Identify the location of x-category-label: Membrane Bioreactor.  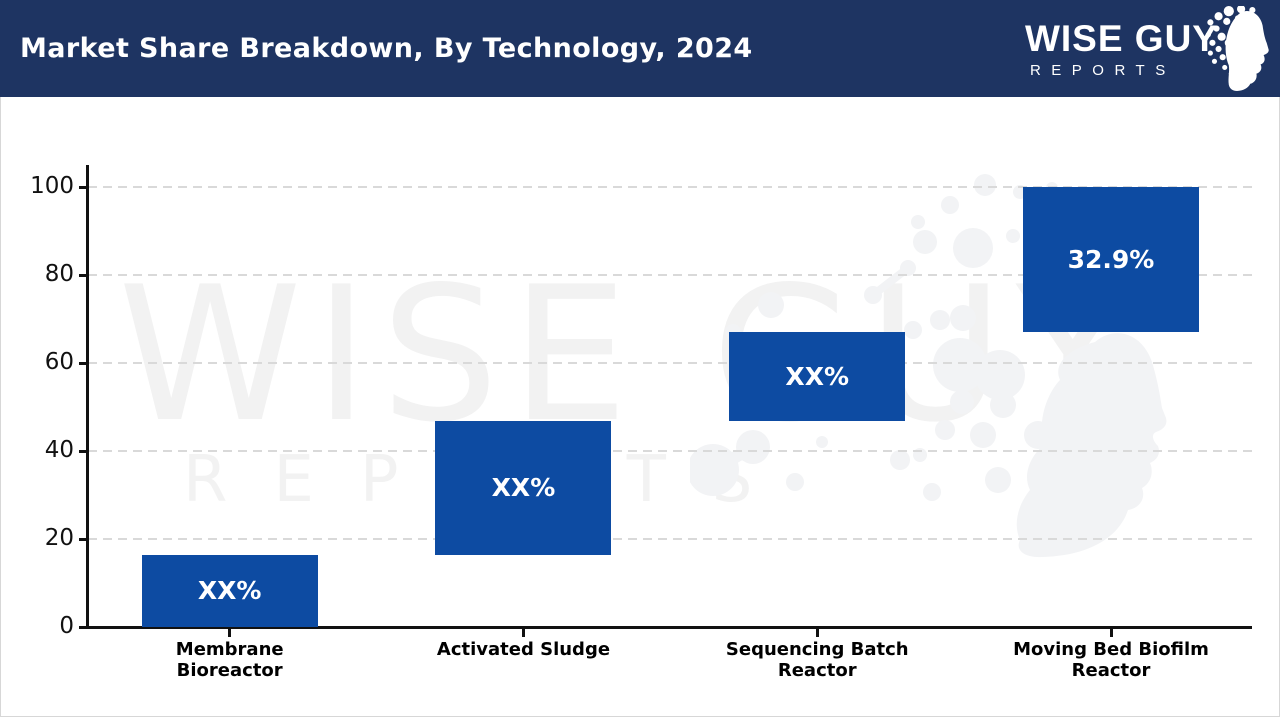
(229, 660).